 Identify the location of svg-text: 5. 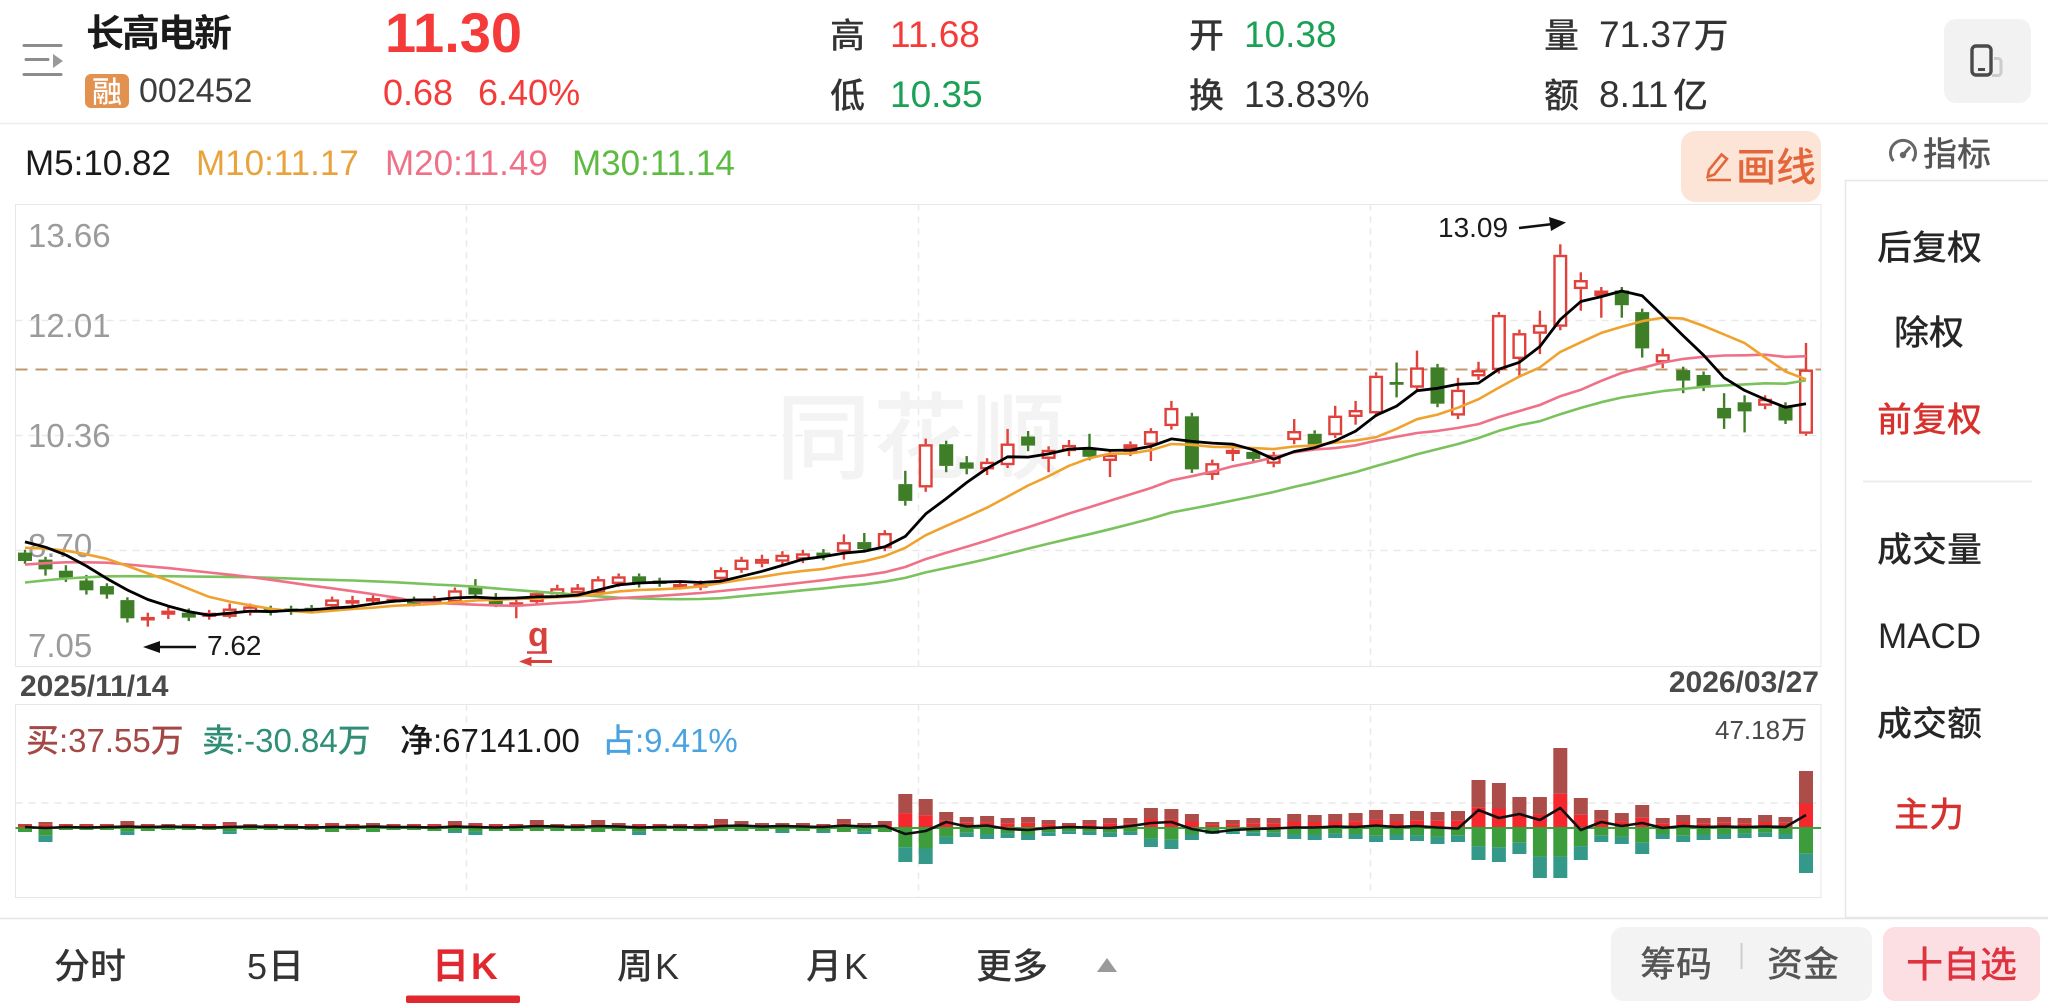
(257, 966).